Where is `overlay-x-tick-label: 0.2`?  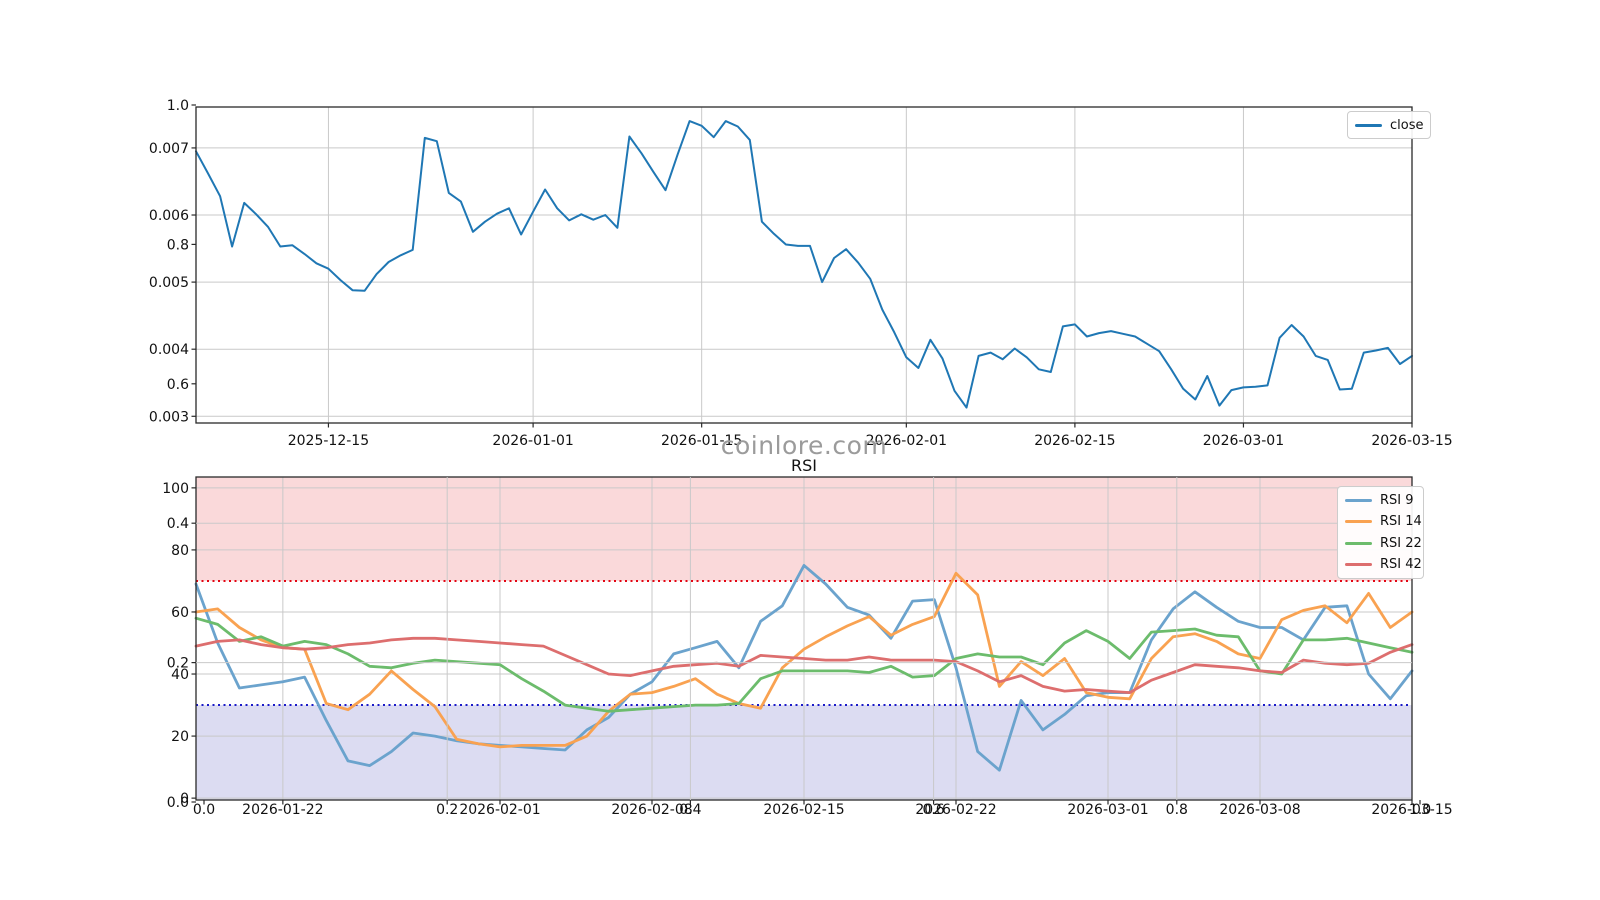 overlay-x-tick-label: 0.2 is located at coordinates (447, 810).